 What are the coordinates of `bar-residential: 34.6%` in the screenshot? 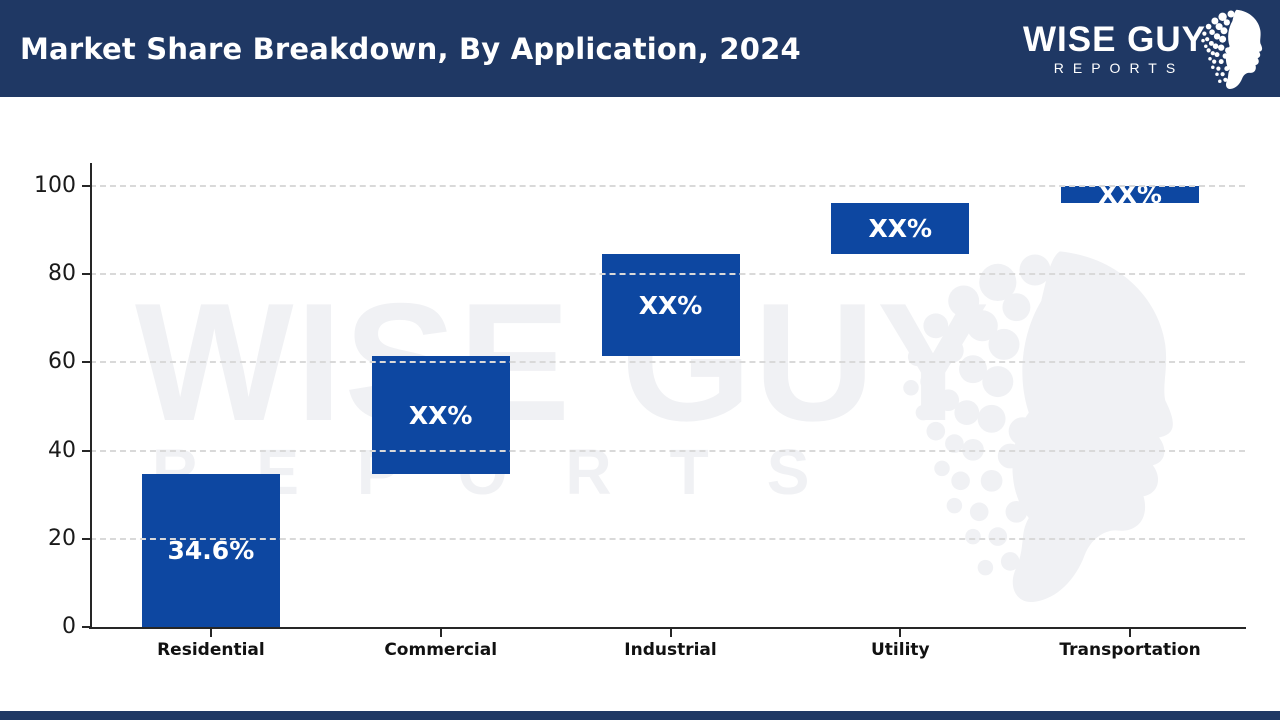 It's located at (210, 550).